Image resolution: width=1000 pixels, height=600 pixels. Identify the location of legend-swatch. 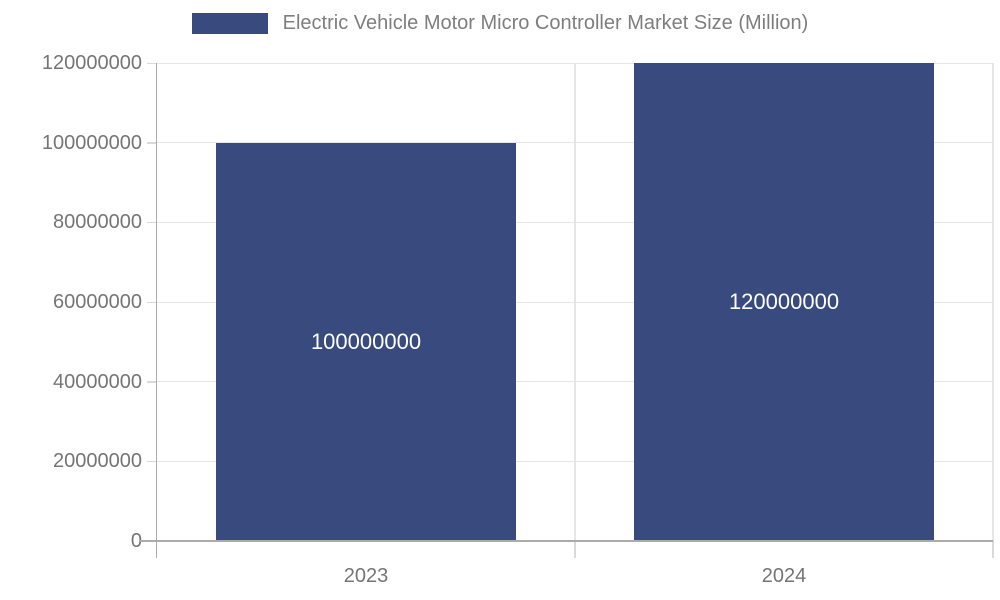
(229, 23).